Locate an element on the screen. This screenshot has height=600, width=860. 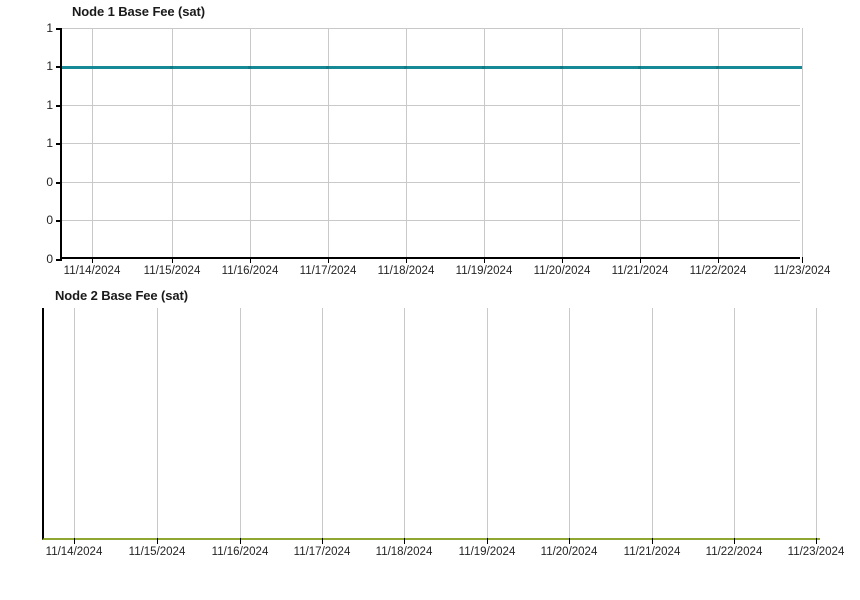
chart-title-node-2: Node 2 Base Fee (sat) is located at coordinates (122, 295).